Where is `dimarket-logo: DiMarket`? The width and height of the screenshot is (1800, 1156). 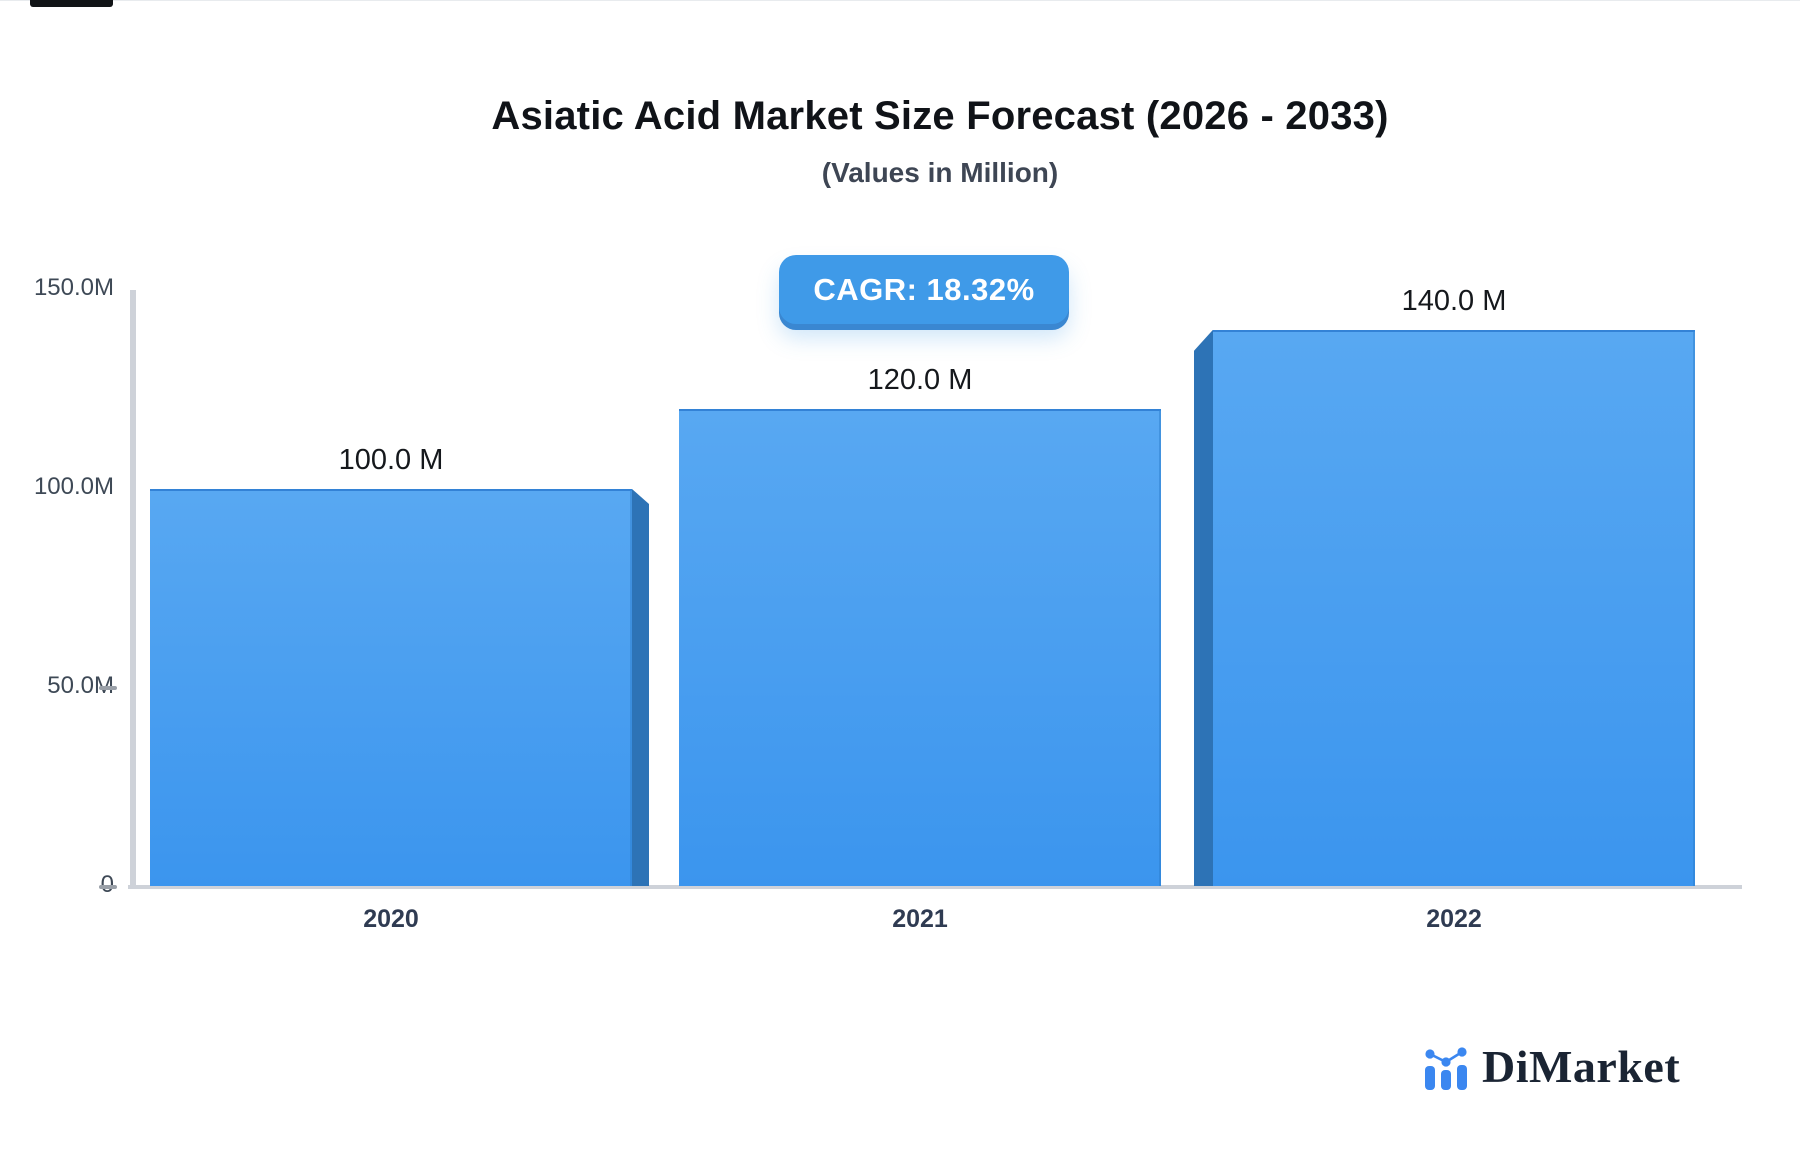
dimarket-logo: DiMarket is located at coordinates (1552, 1067).